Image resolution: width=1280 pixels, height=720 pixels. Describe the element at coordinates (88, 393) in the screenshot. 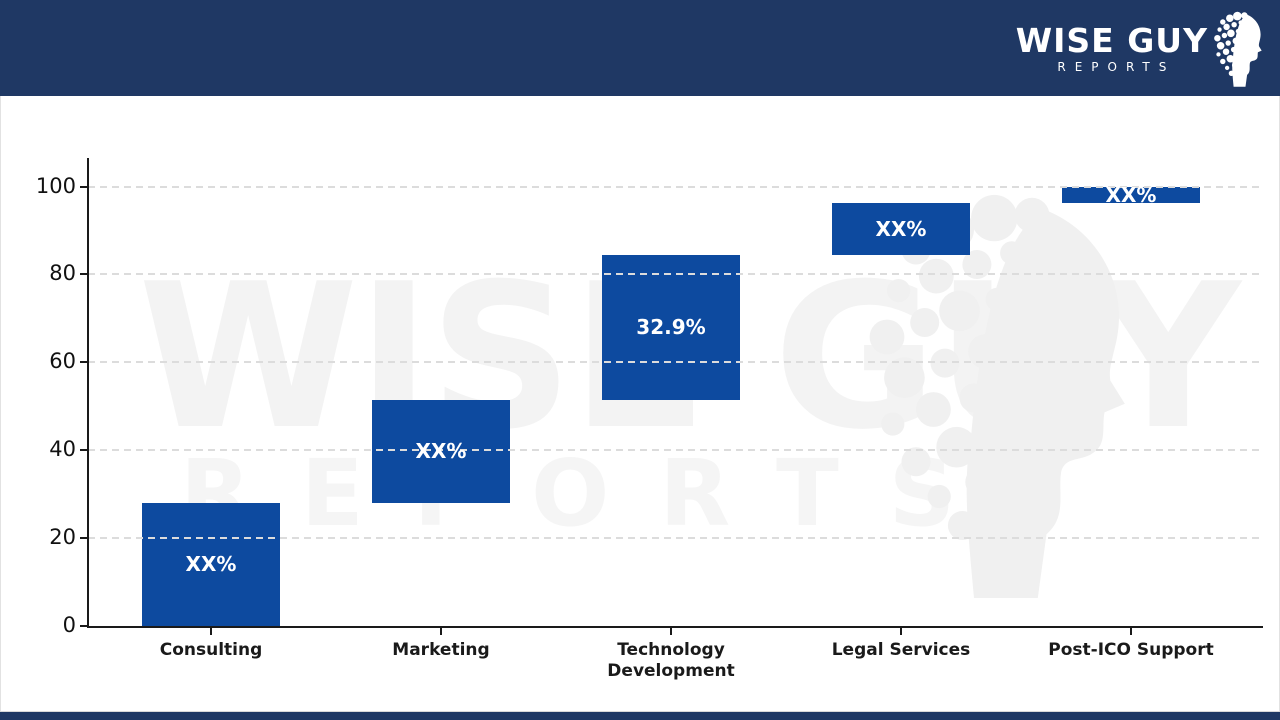

I see `y-axis-line` at that location.